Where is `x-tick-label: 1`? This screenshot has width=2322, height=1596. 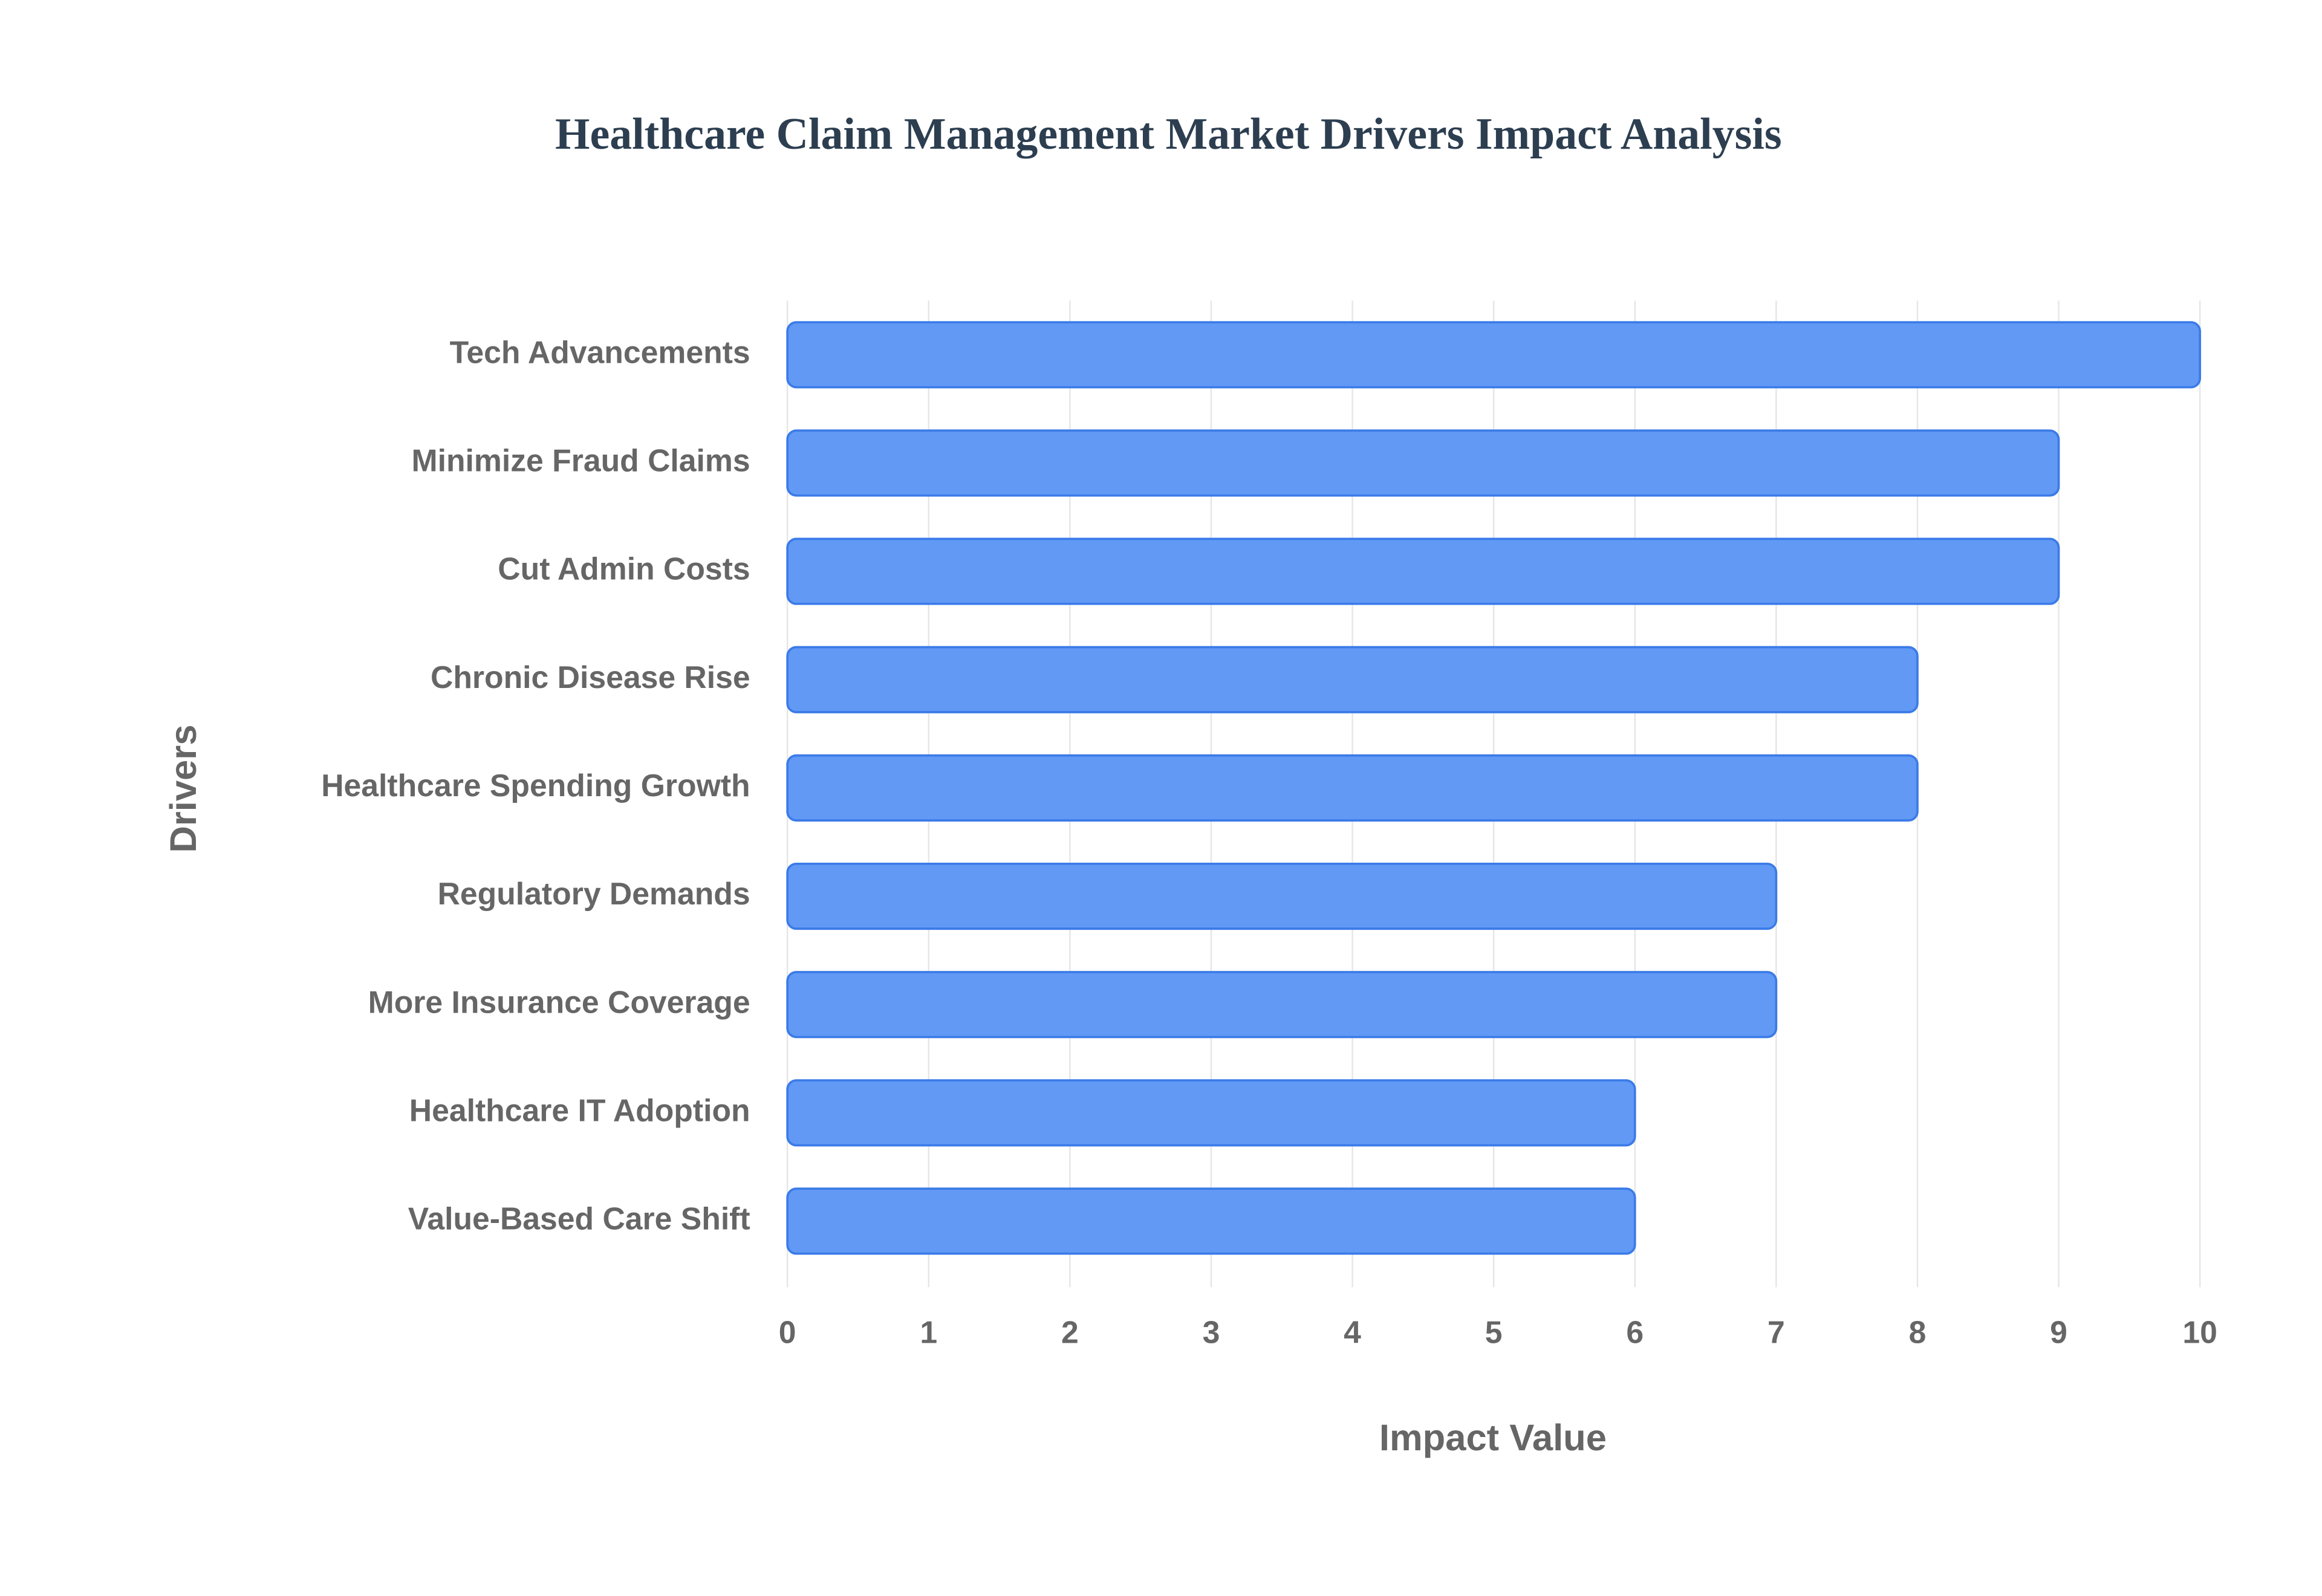 x-tick-label: 1 is located at coordinates (928, 1332).